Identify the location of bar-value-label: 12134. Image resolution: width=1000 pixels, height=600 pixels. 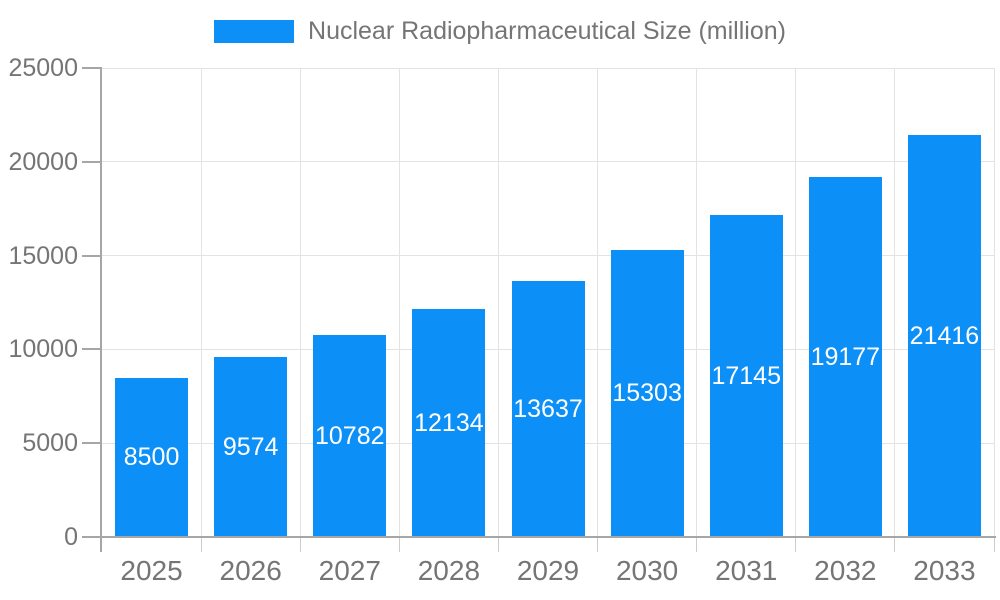
(449, 422).